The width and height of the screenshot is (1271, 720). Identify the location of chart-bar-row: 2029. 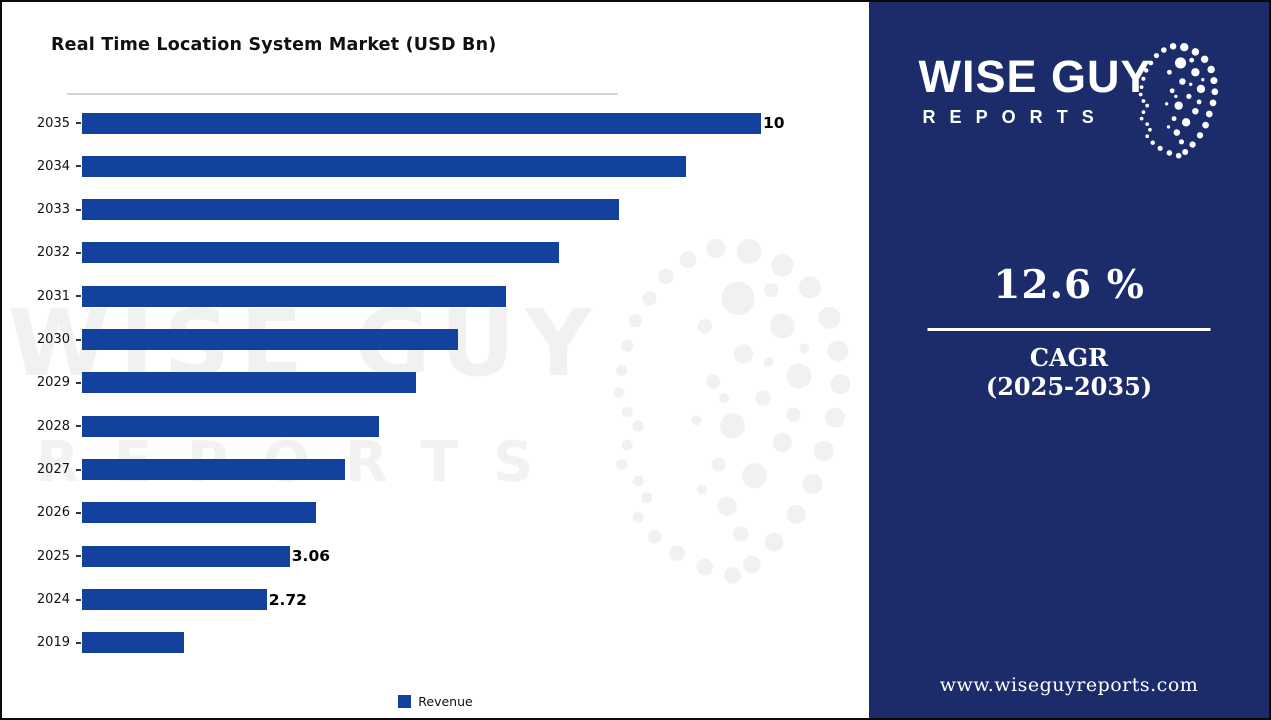
(442, 383).